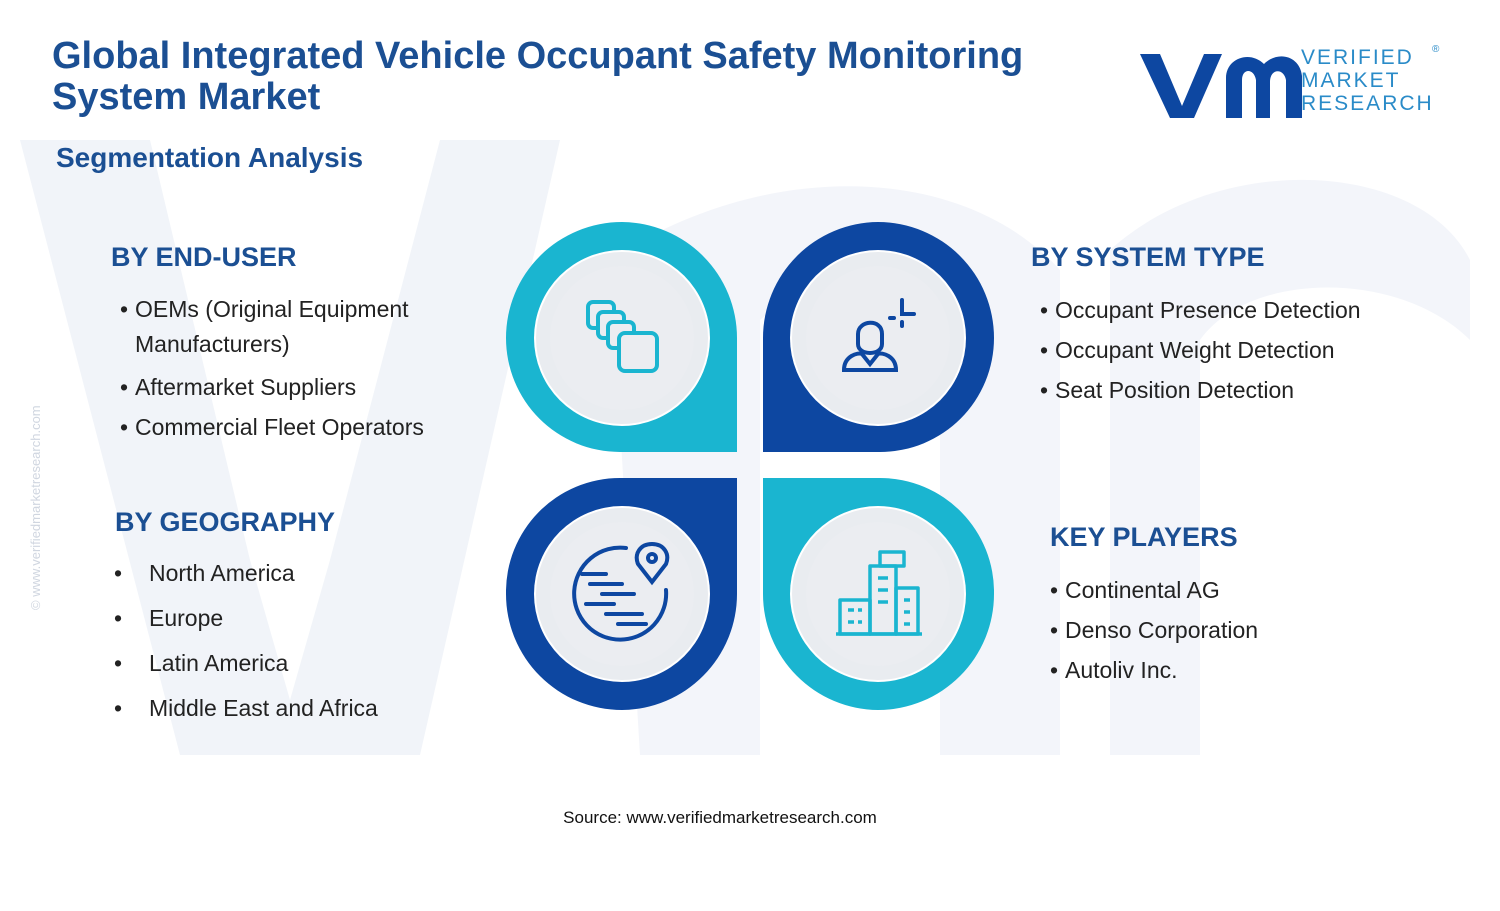 This screenshot has width=1500, height=911. What do you see at coordinates (169, 618) in the screenshot?
I see `list-item: • Europe` at bounding box center [169, 618].